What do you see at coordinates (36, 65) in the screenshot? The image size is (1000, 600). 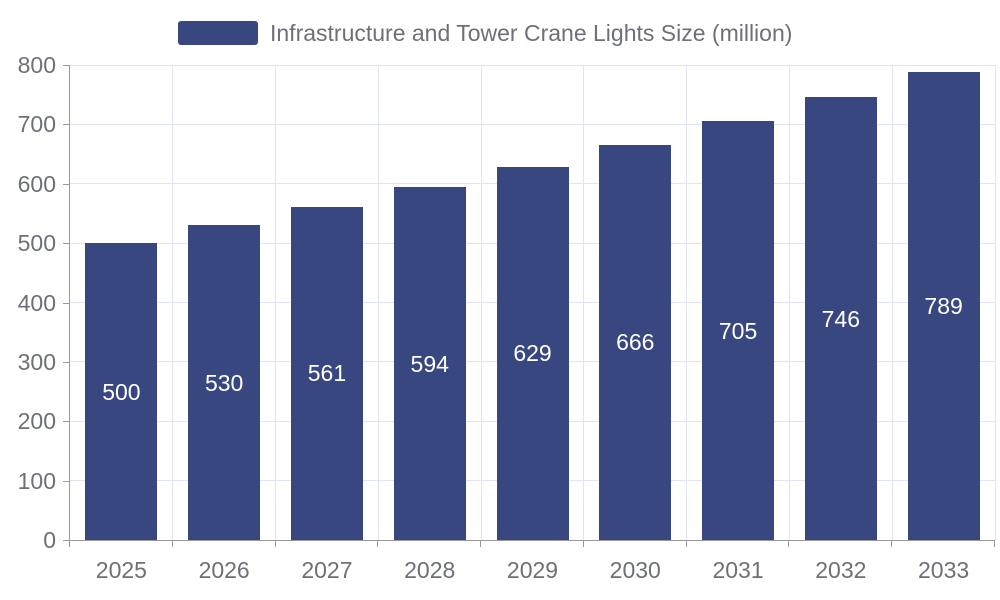 I see `y-tick-label: 800` at bounding box center [36, 65].